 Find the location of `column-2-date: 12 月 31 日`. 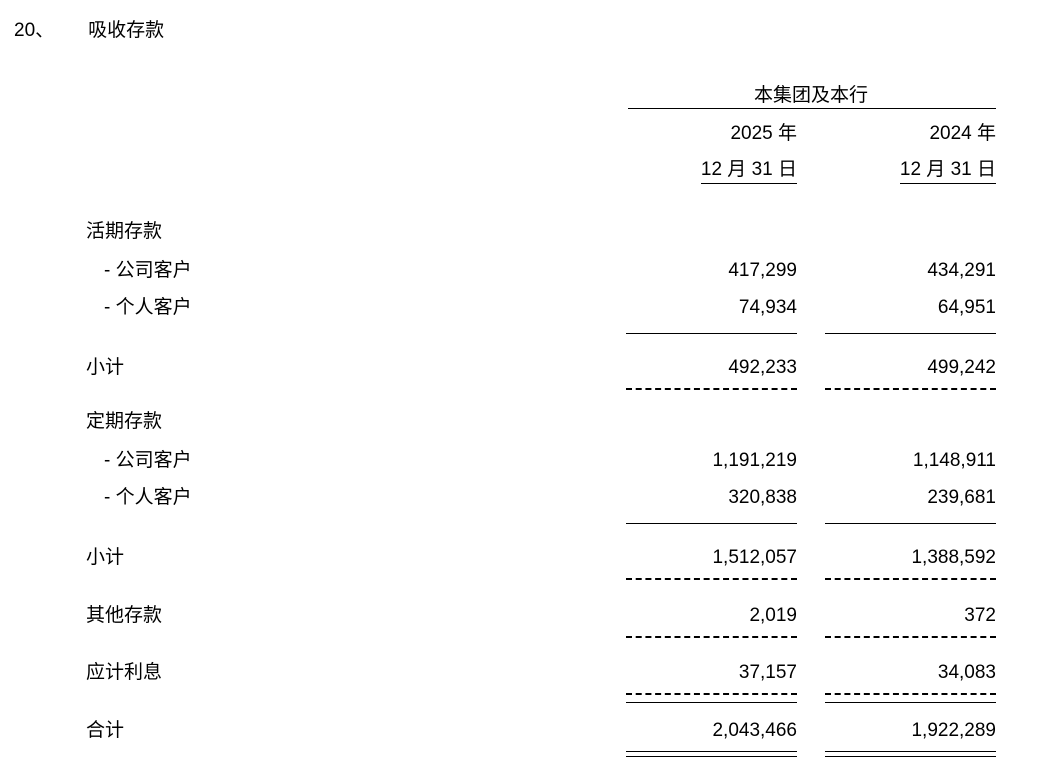

column-2-date: 12 月 31 日 is located at coordinates (896, 171).